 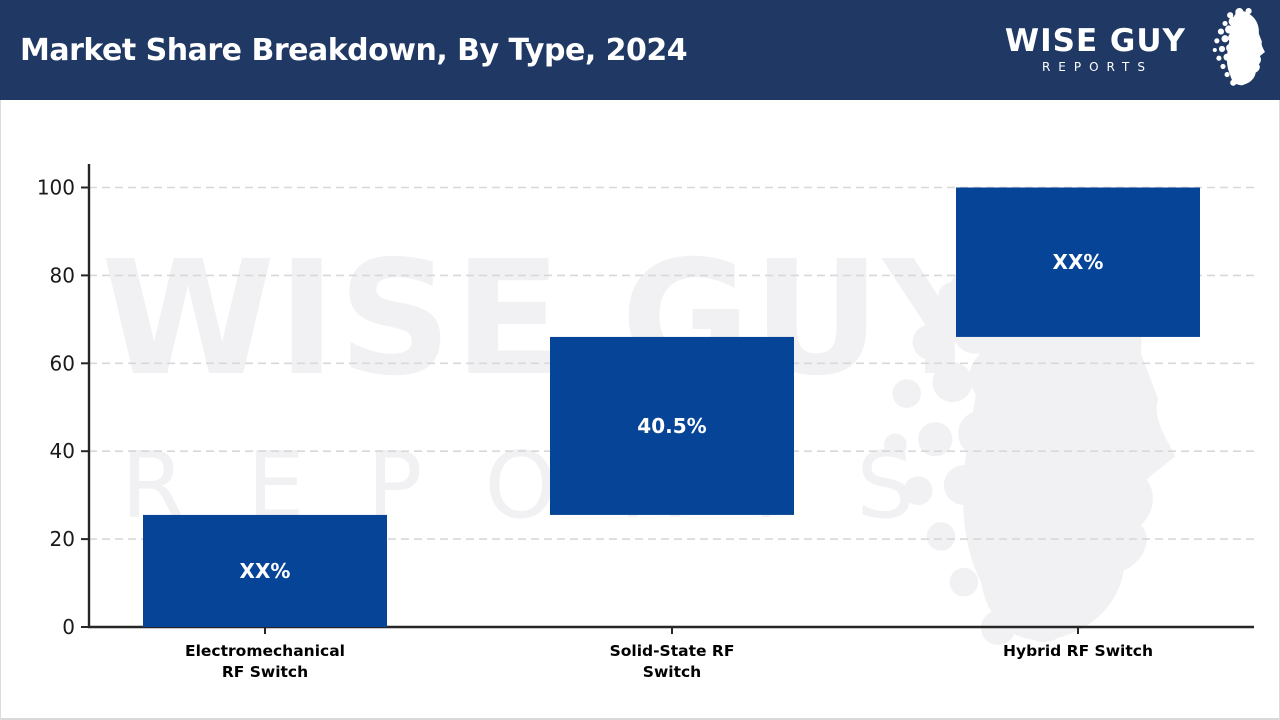 I want to click on bar-value-label-0: XX%, so click(x=265, y=571).